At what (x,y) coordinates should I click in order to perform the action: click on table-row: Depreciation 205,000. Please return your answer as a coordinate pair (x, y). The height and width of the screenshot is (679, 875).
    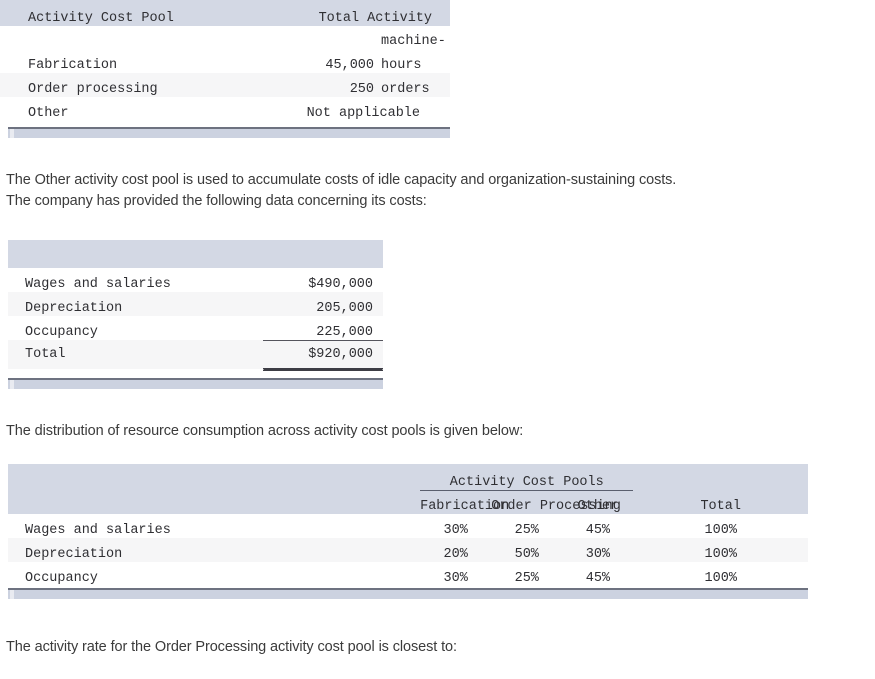
    Looking at the image, I should click on (195, 304).